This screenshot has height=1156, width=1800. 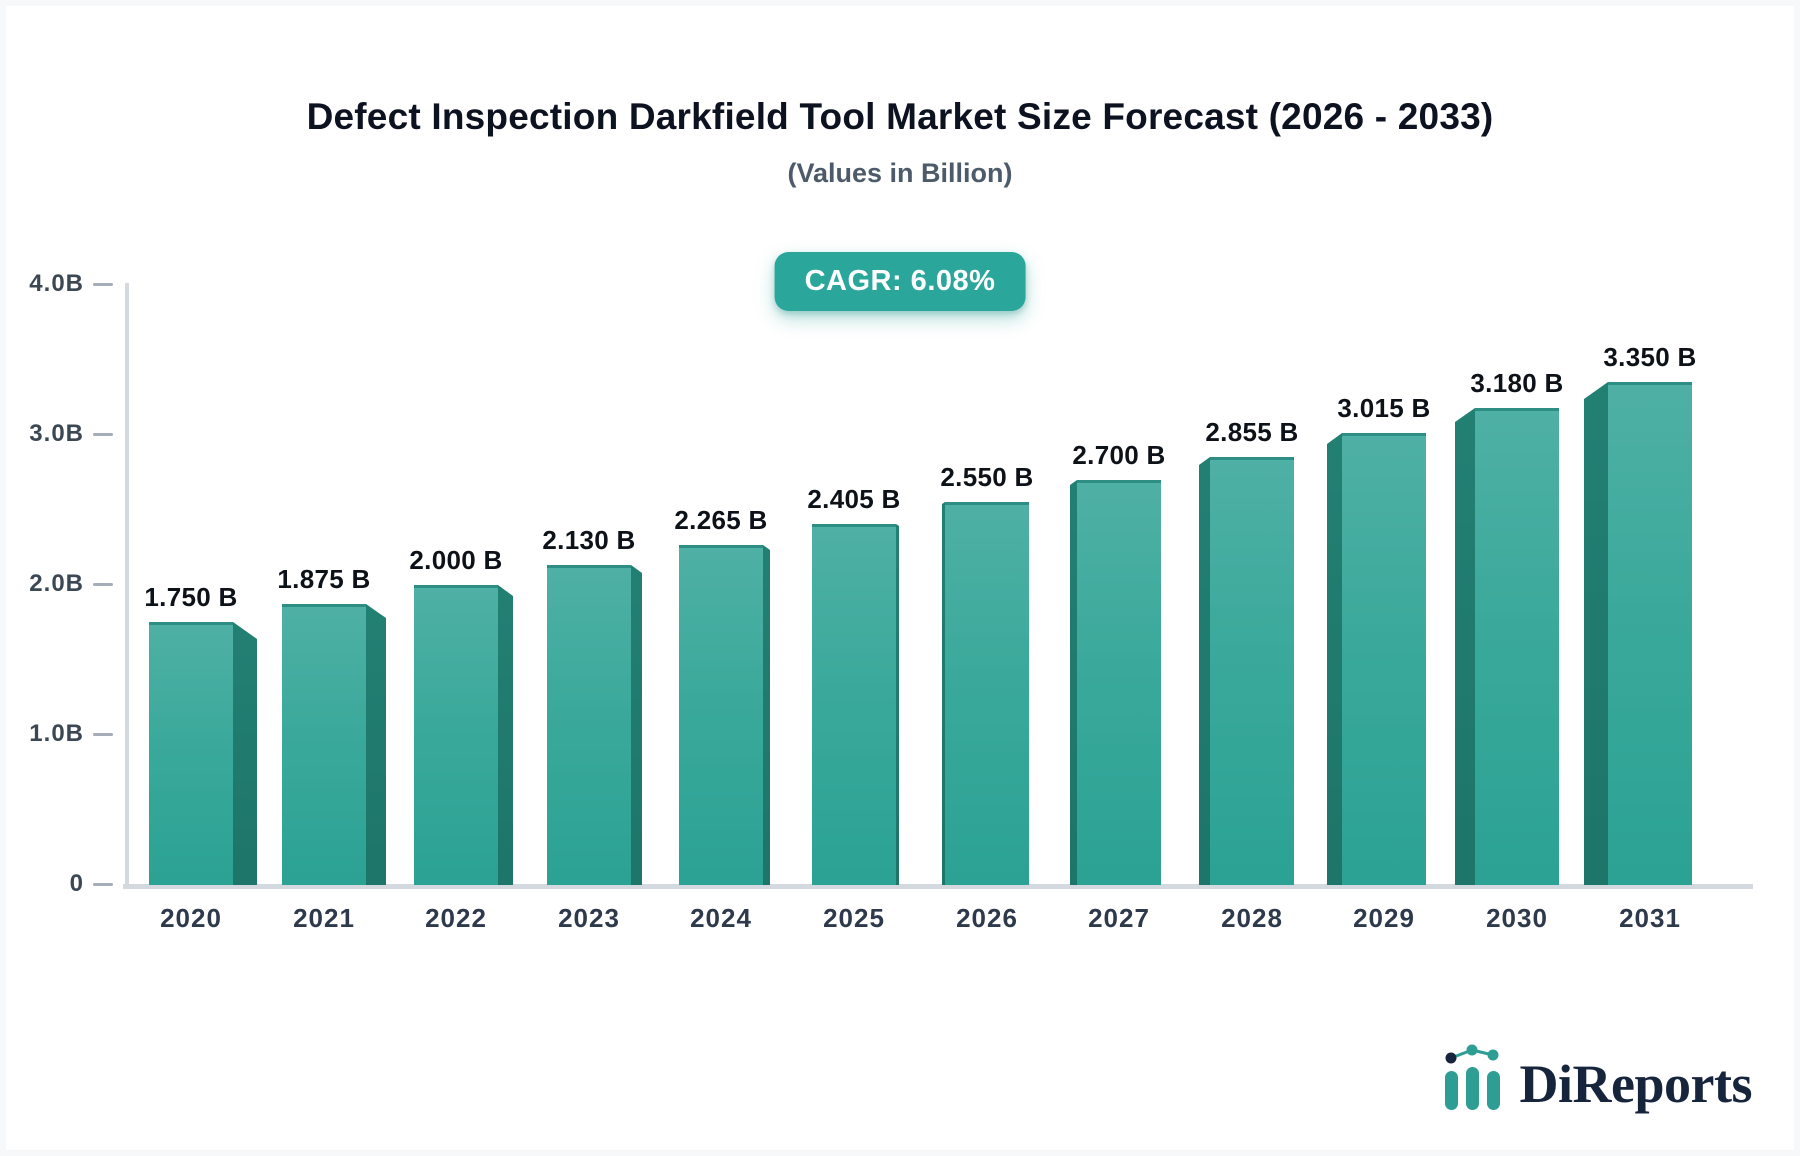 I want to click on y-tick-label: 2.0B, so click(x=56, y=583).